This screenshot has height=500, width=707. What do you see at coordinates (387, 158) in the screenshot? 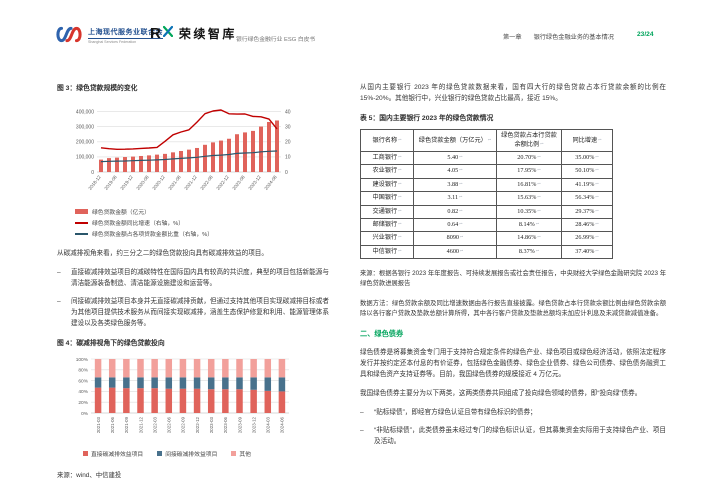
I see `table-cell: 工商银行` at bounding box center [387, 158].